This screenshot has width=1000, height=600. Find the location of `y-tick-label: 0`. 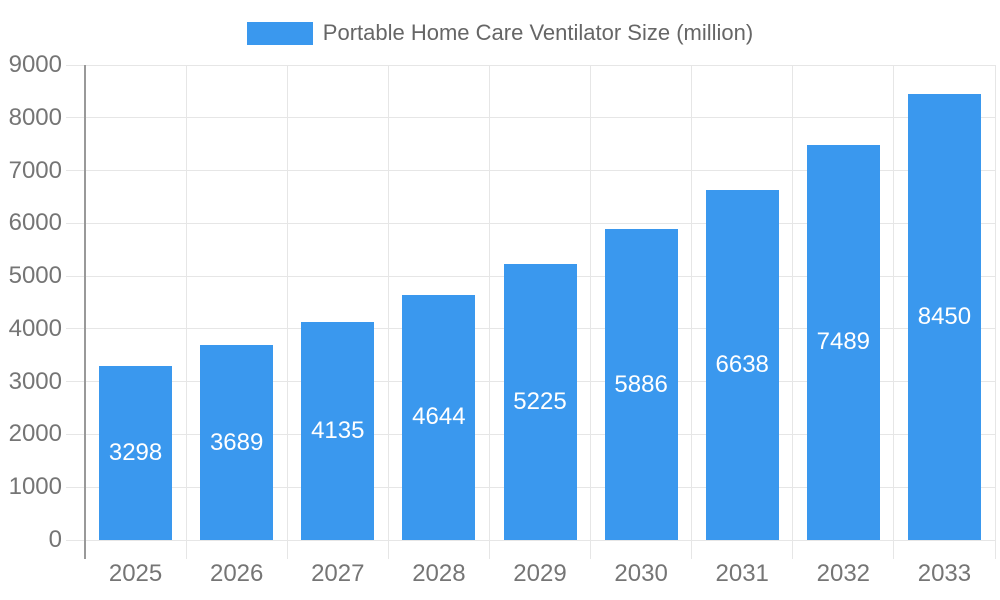

y-tick-label: 0 is located at coordinates (55, 539).